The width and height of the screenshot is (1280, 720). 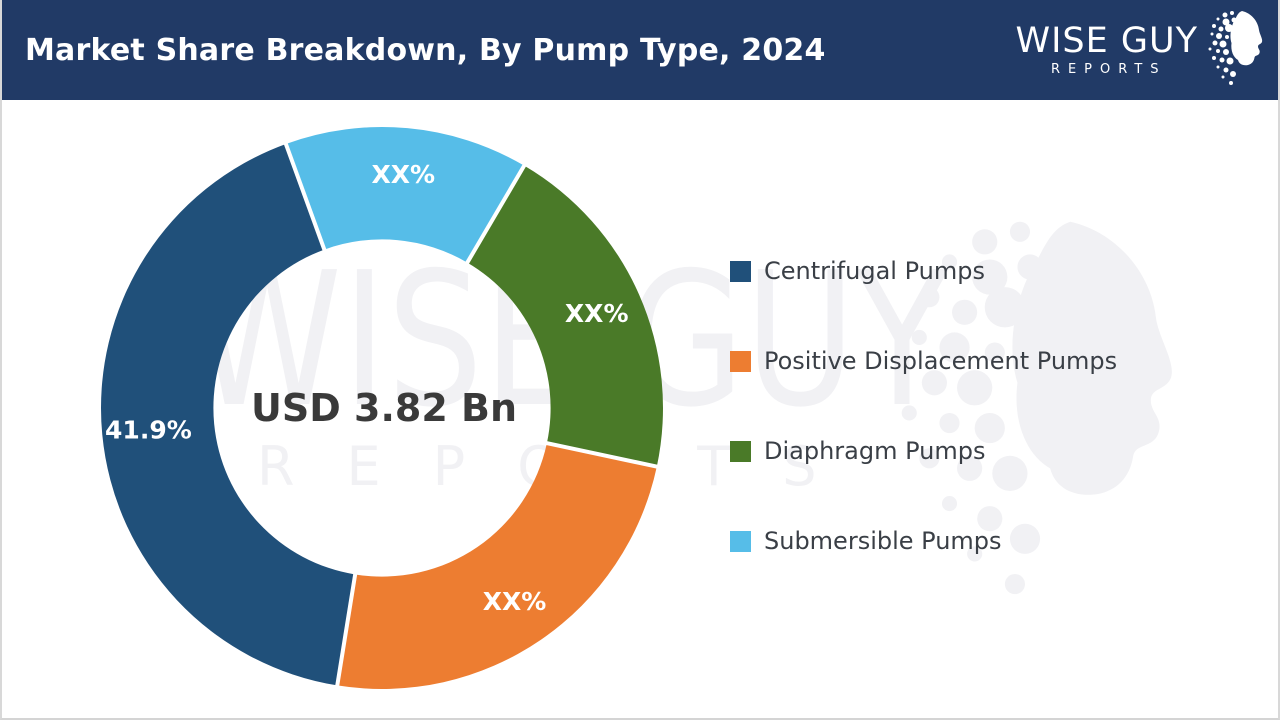 I want to click on legend-label: Submersible Pumps, so click(x=883, y=541).